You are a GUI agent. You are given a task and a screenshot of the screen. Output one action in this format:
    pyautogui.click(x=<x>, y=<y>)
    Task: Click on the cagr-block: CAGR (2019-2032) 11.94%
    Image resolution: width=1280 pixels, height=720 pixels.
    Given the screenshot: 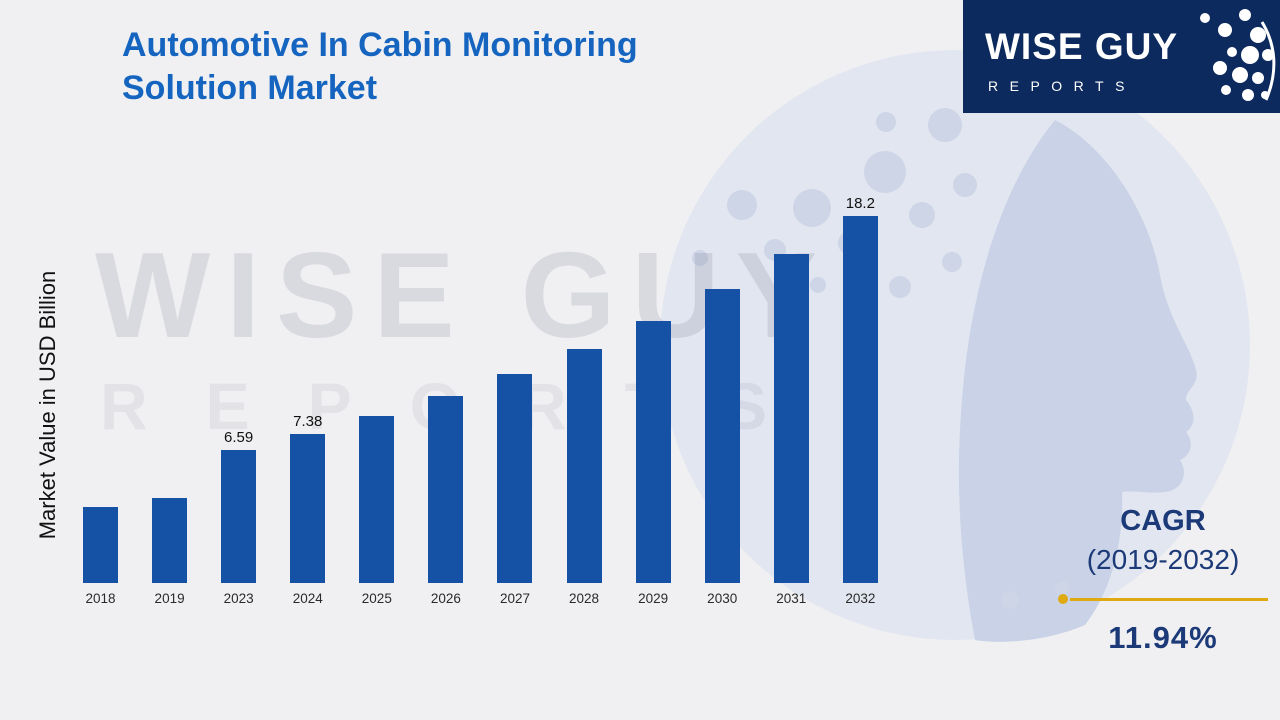 What is the action you would take?
    pyautogui.click(x=1163, y=580)
    